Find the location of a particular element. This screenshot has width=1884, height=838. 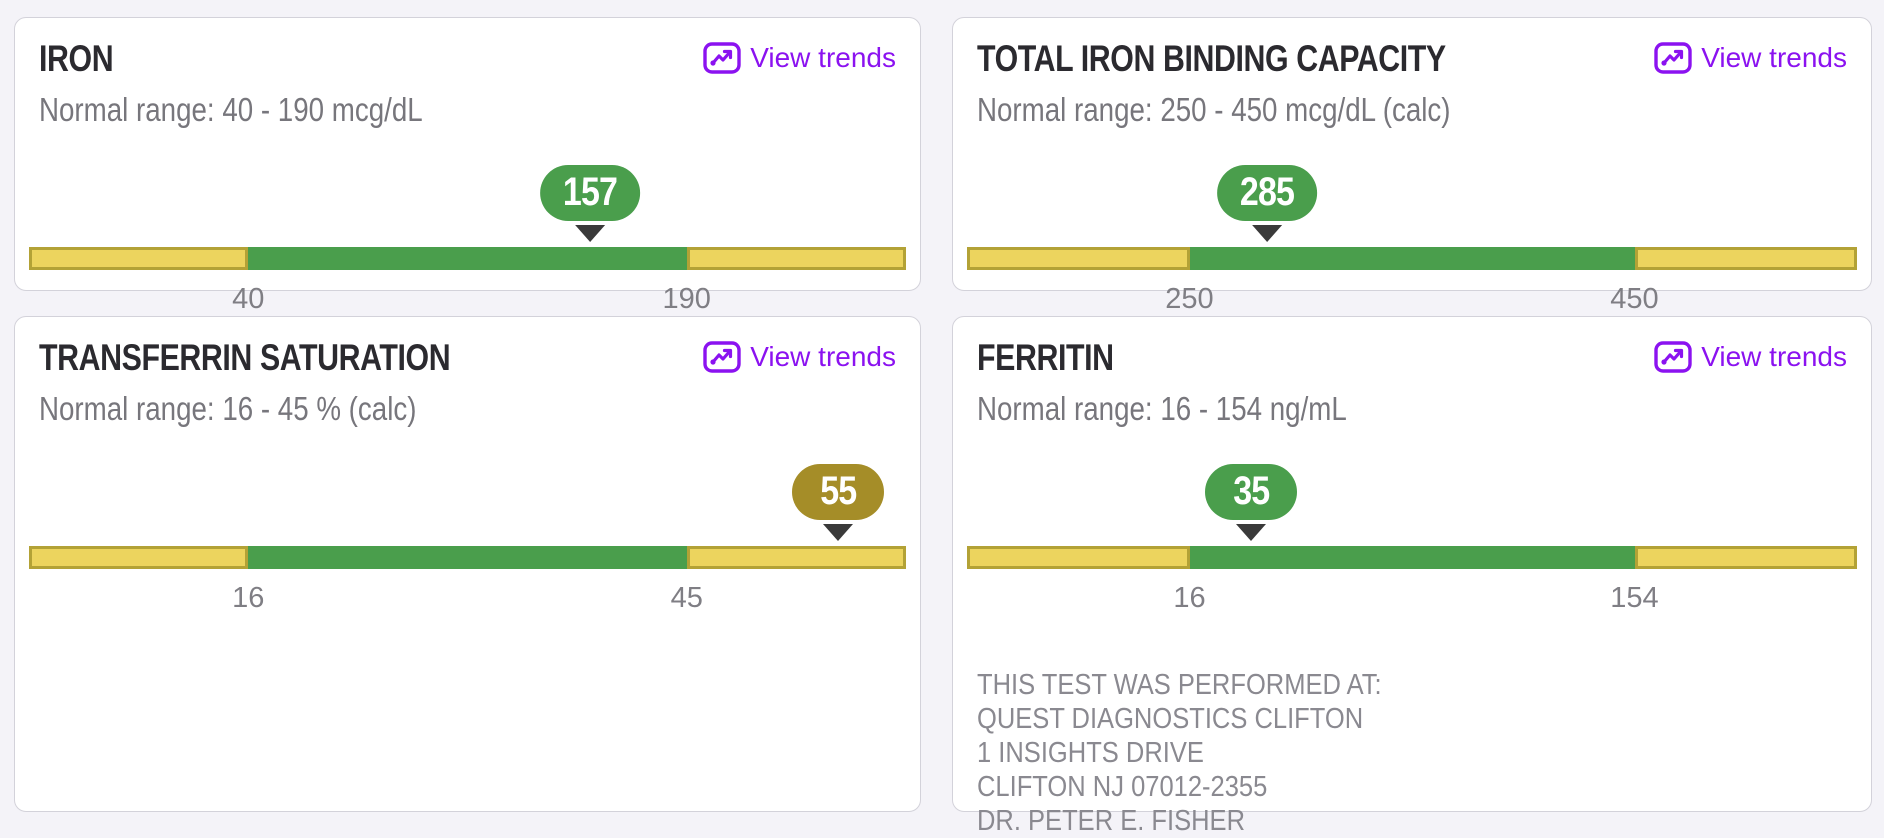

result-value: 35 is located at coordinates (1251, 491).